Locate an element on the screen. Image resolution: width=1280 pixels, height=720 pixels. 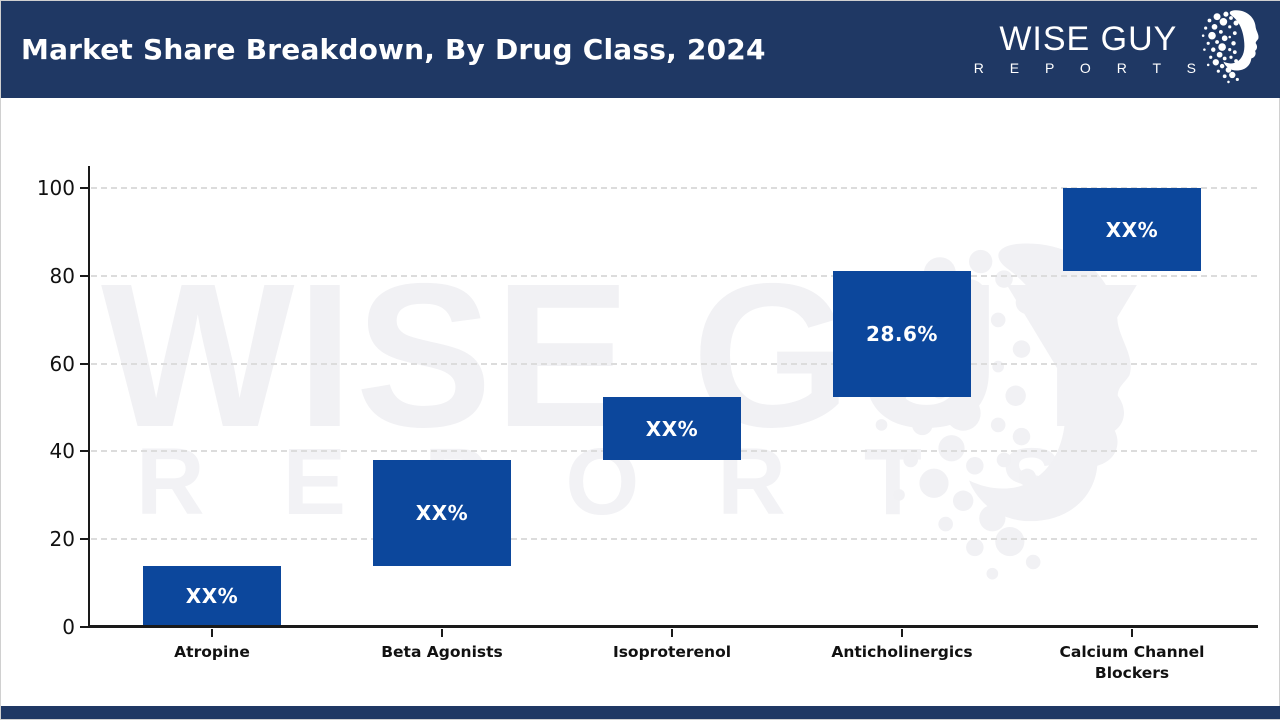
x-axis-label: Anticholinergics is located at coordinates (902, 652).